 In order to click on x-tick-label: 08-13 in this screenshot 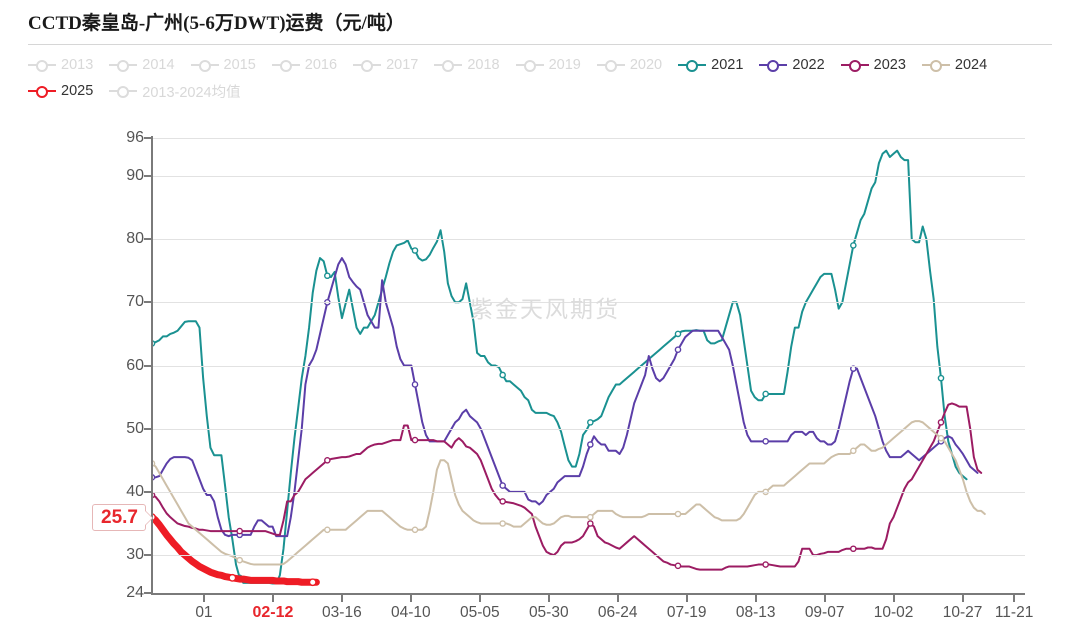, I will do `click(755, 612)`.